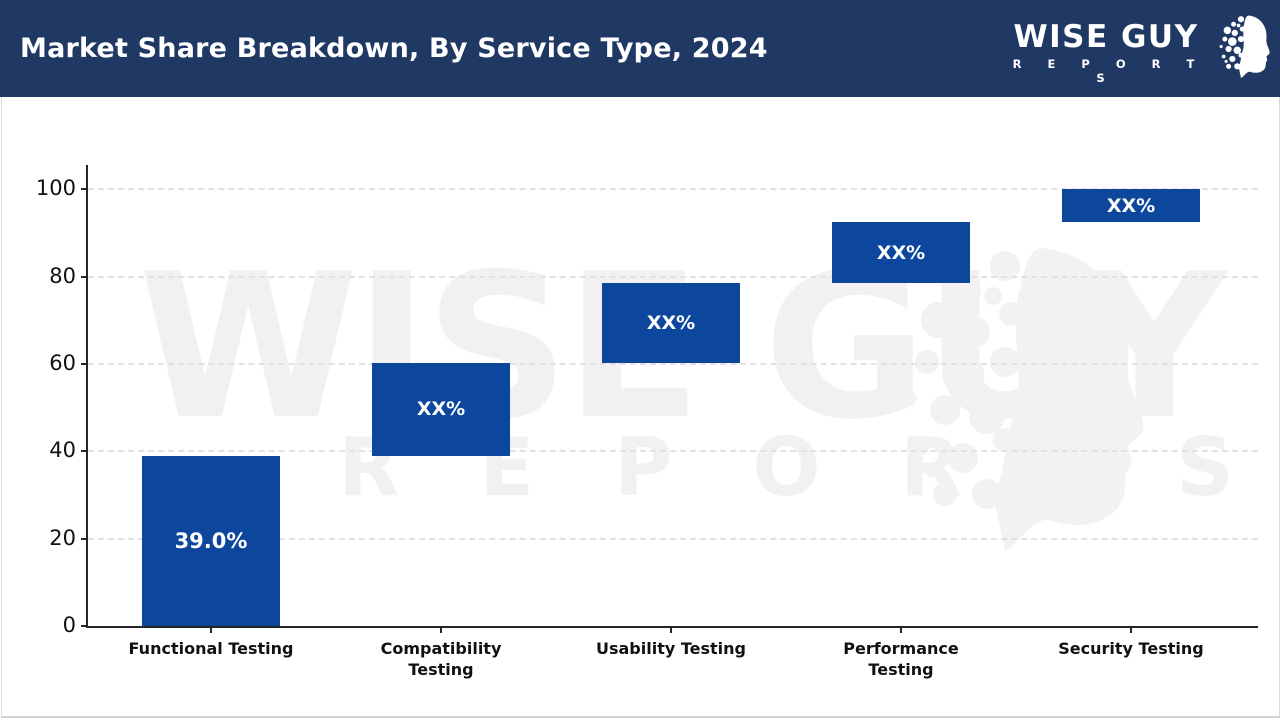 Image resolution: width=1280 pixels, height=720 pixels. I want to click on y-axis-label-20: 20, so click(62, 537).